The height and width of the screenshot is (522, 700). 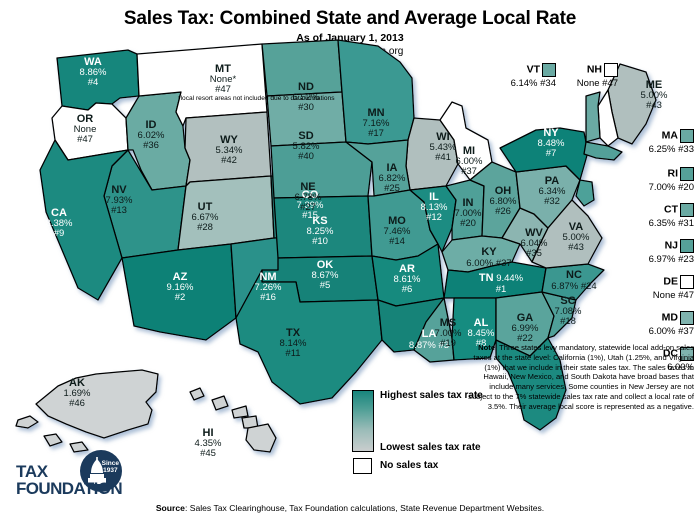 I want to click on state-shape-SD, so click(x=306, y=119).